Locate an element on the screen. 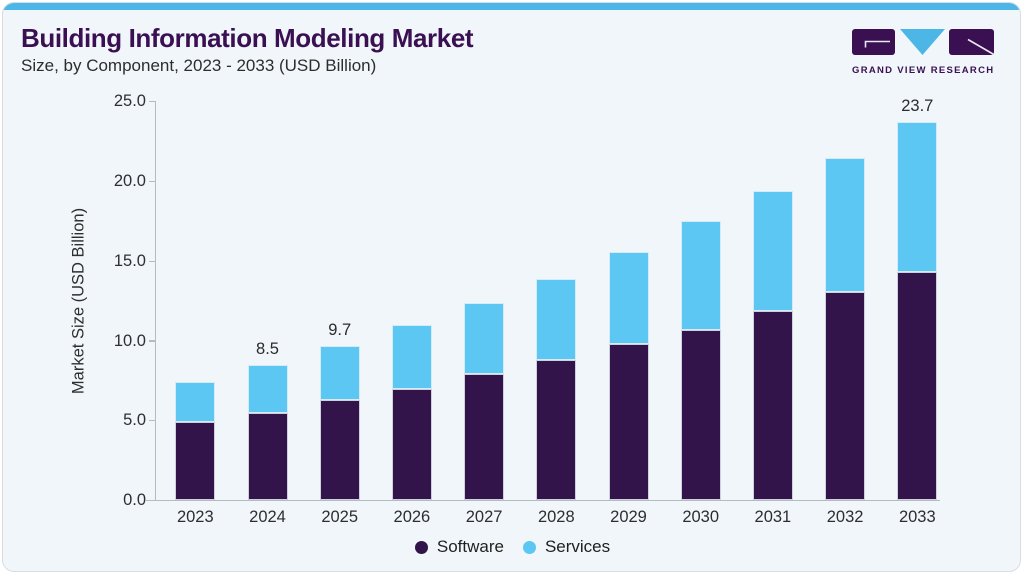  bar-services-2033 is located at coordinates (917, 197).